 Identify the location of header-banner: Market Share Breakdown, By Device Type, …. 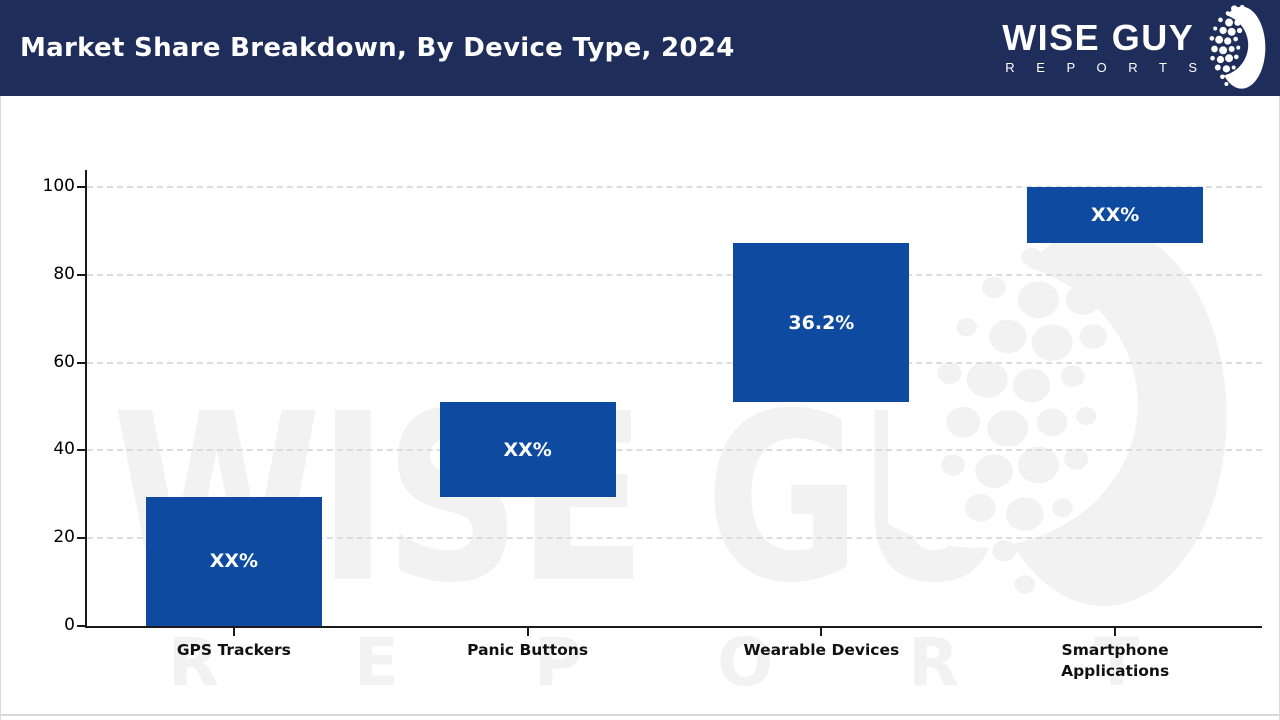
(640, 48).